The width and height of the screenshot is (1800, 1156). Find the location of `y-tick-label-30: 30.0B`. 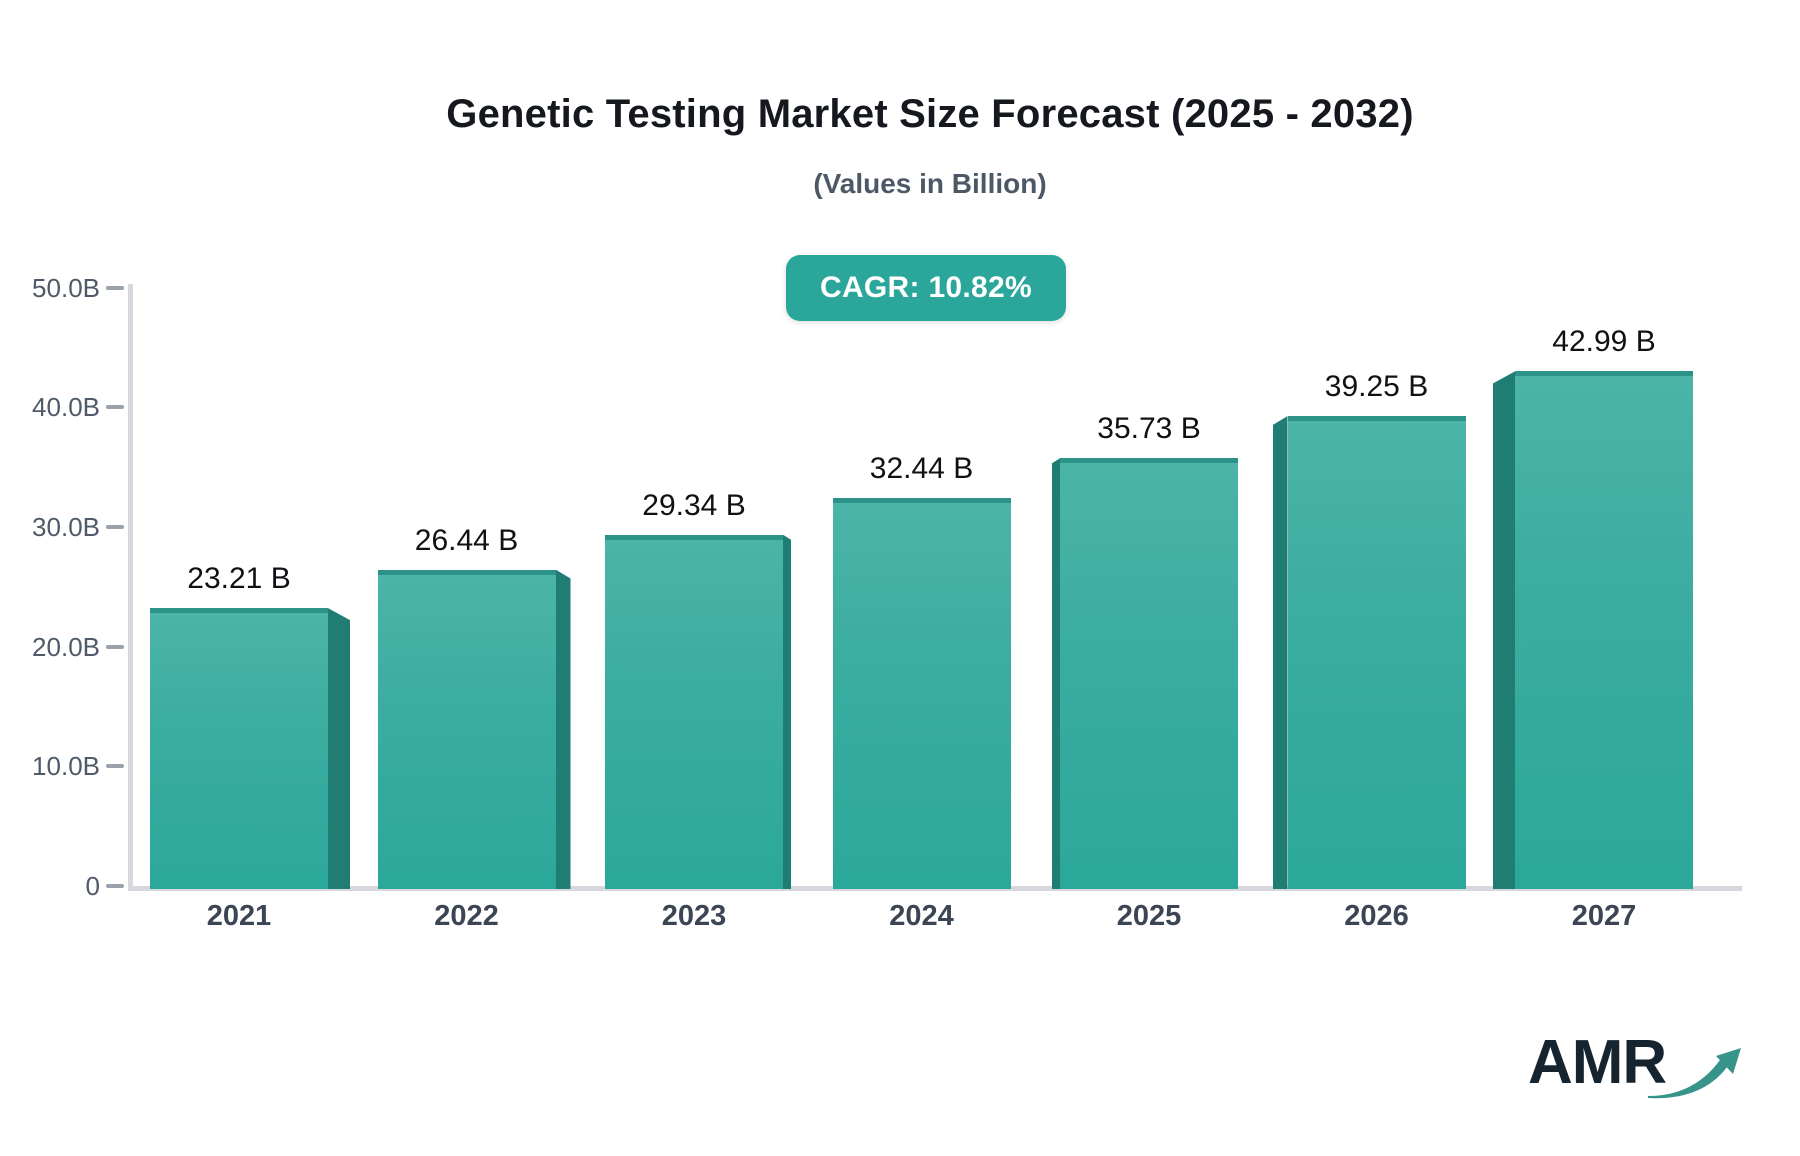

y-tick-label-30: 30.0B is located at coordinates (66, 526).